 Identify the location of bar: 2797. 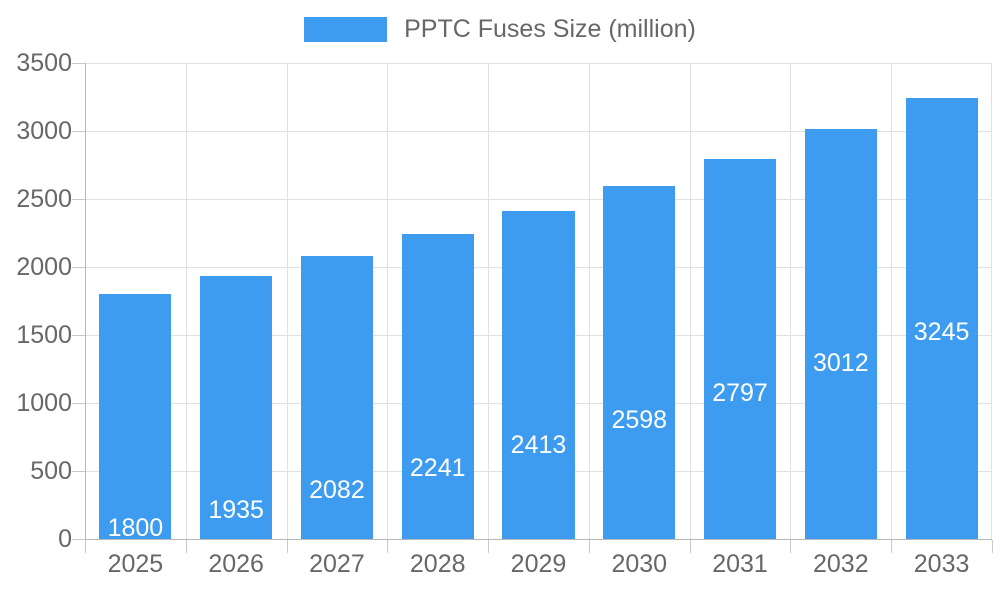
(740, 348).